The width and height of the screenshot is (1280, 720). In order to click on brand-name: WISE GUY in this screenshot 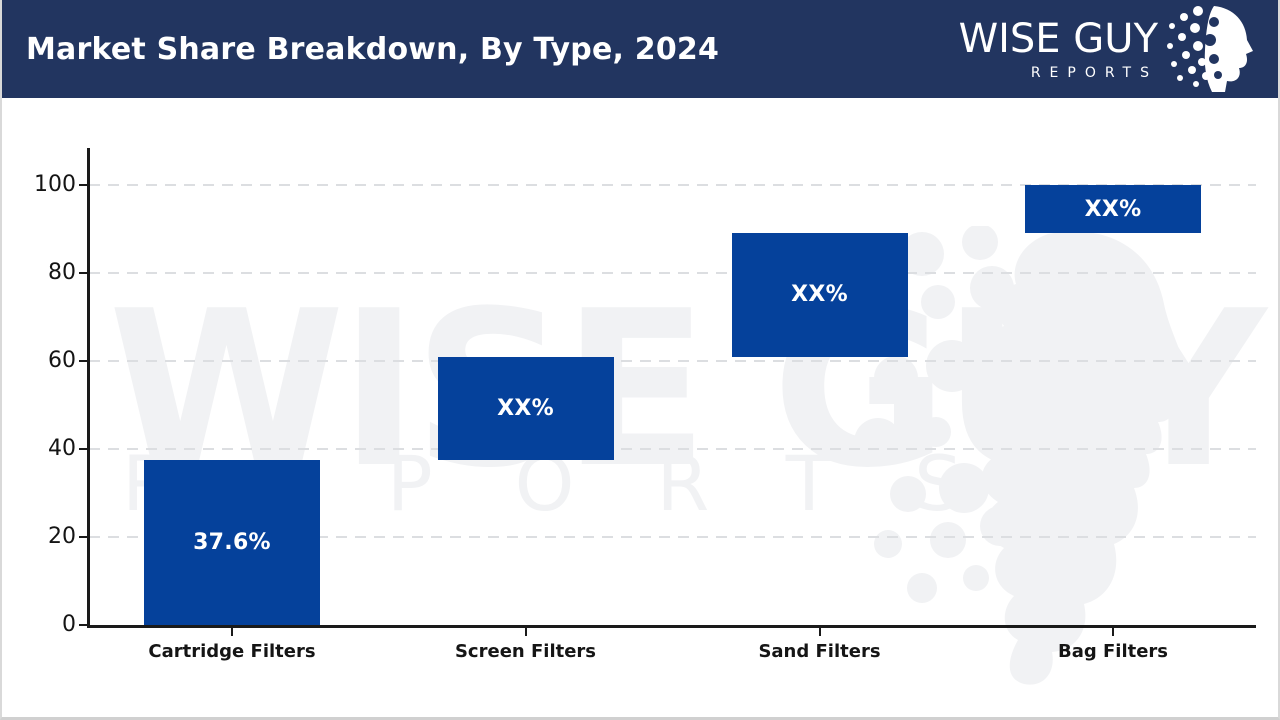, I will do `click(1058, 38)`.